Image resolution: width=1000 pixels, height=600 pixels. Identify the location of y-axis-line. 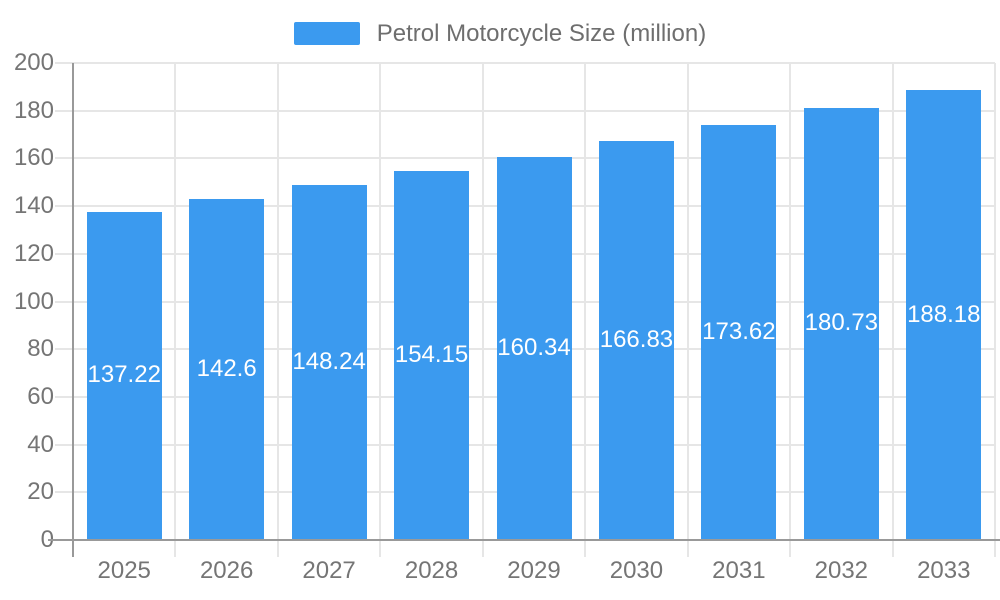
(73, 310).